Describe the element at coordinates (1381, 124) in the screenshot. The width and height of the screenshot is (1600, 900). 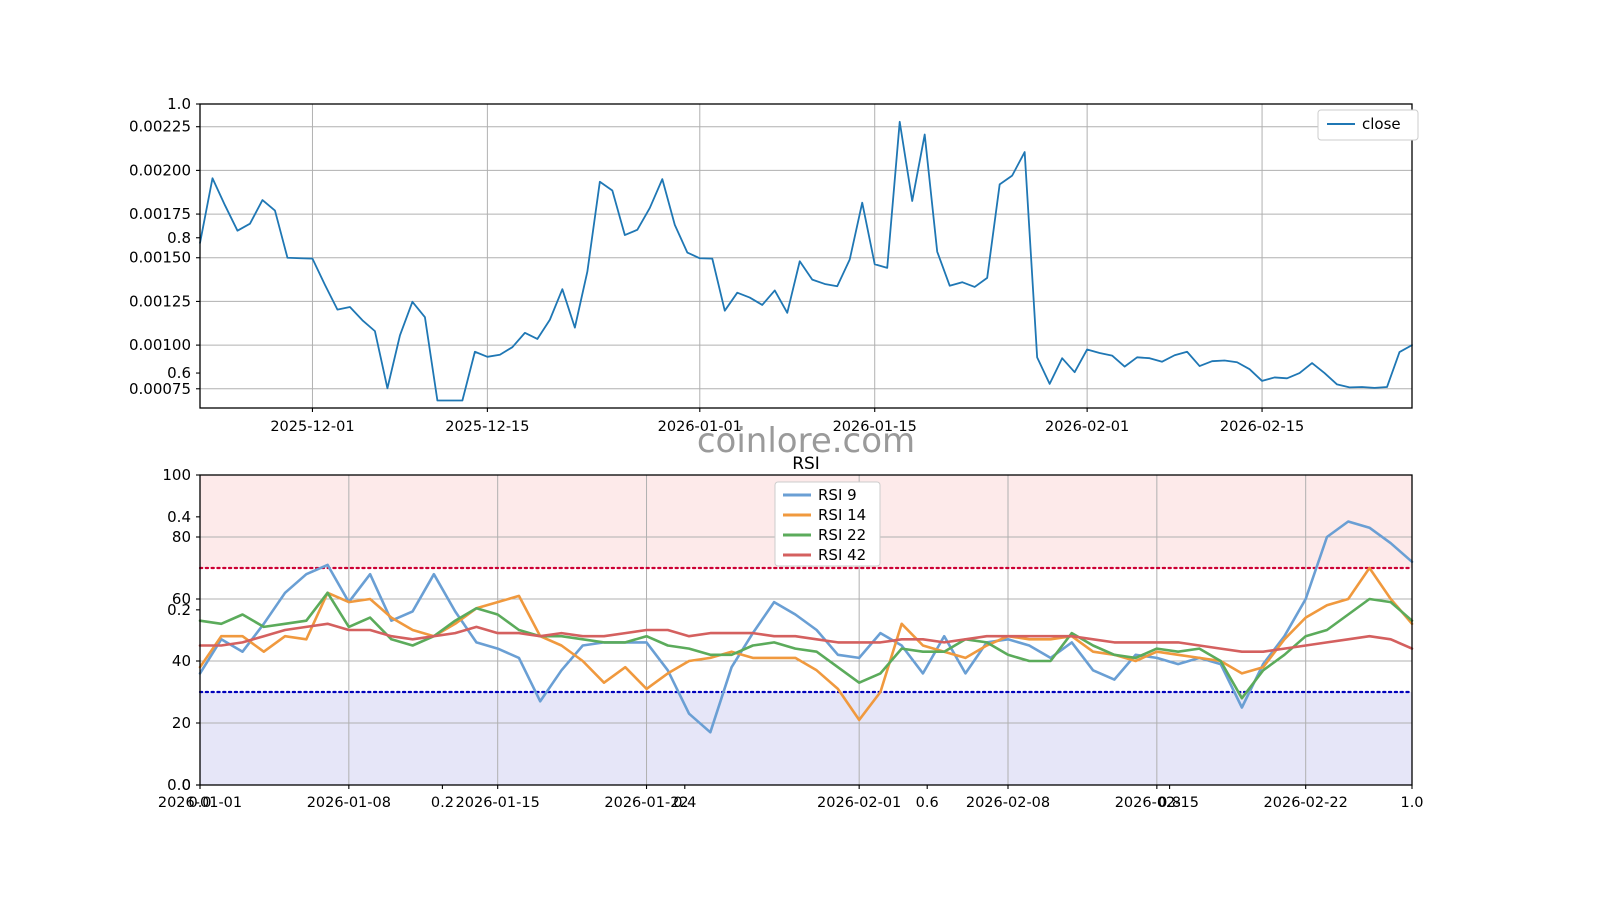
I see `price-legend-label: close` at that location.